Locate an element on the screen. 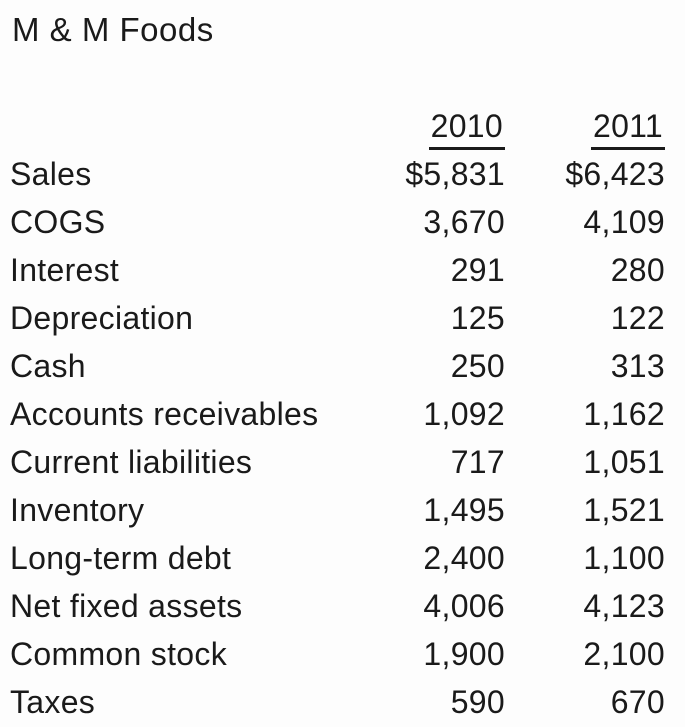  row-label: Accounts receivables is located at coordinates (164, 414).